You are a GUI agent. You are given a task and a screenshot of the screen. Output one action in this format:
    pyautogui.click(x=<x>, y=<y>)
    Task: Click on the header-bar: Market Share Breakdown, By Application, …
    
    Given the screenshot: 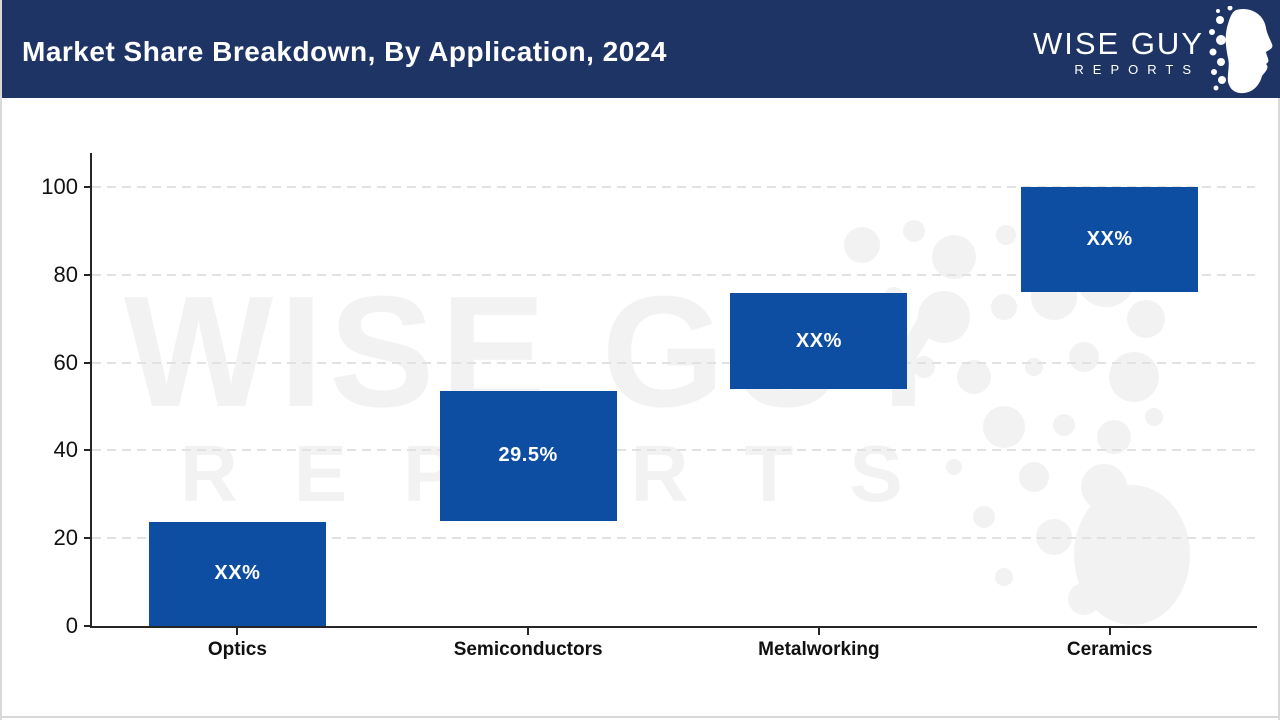 What is the action you would take?
    pyautogui.click(x=641, y=49)
    